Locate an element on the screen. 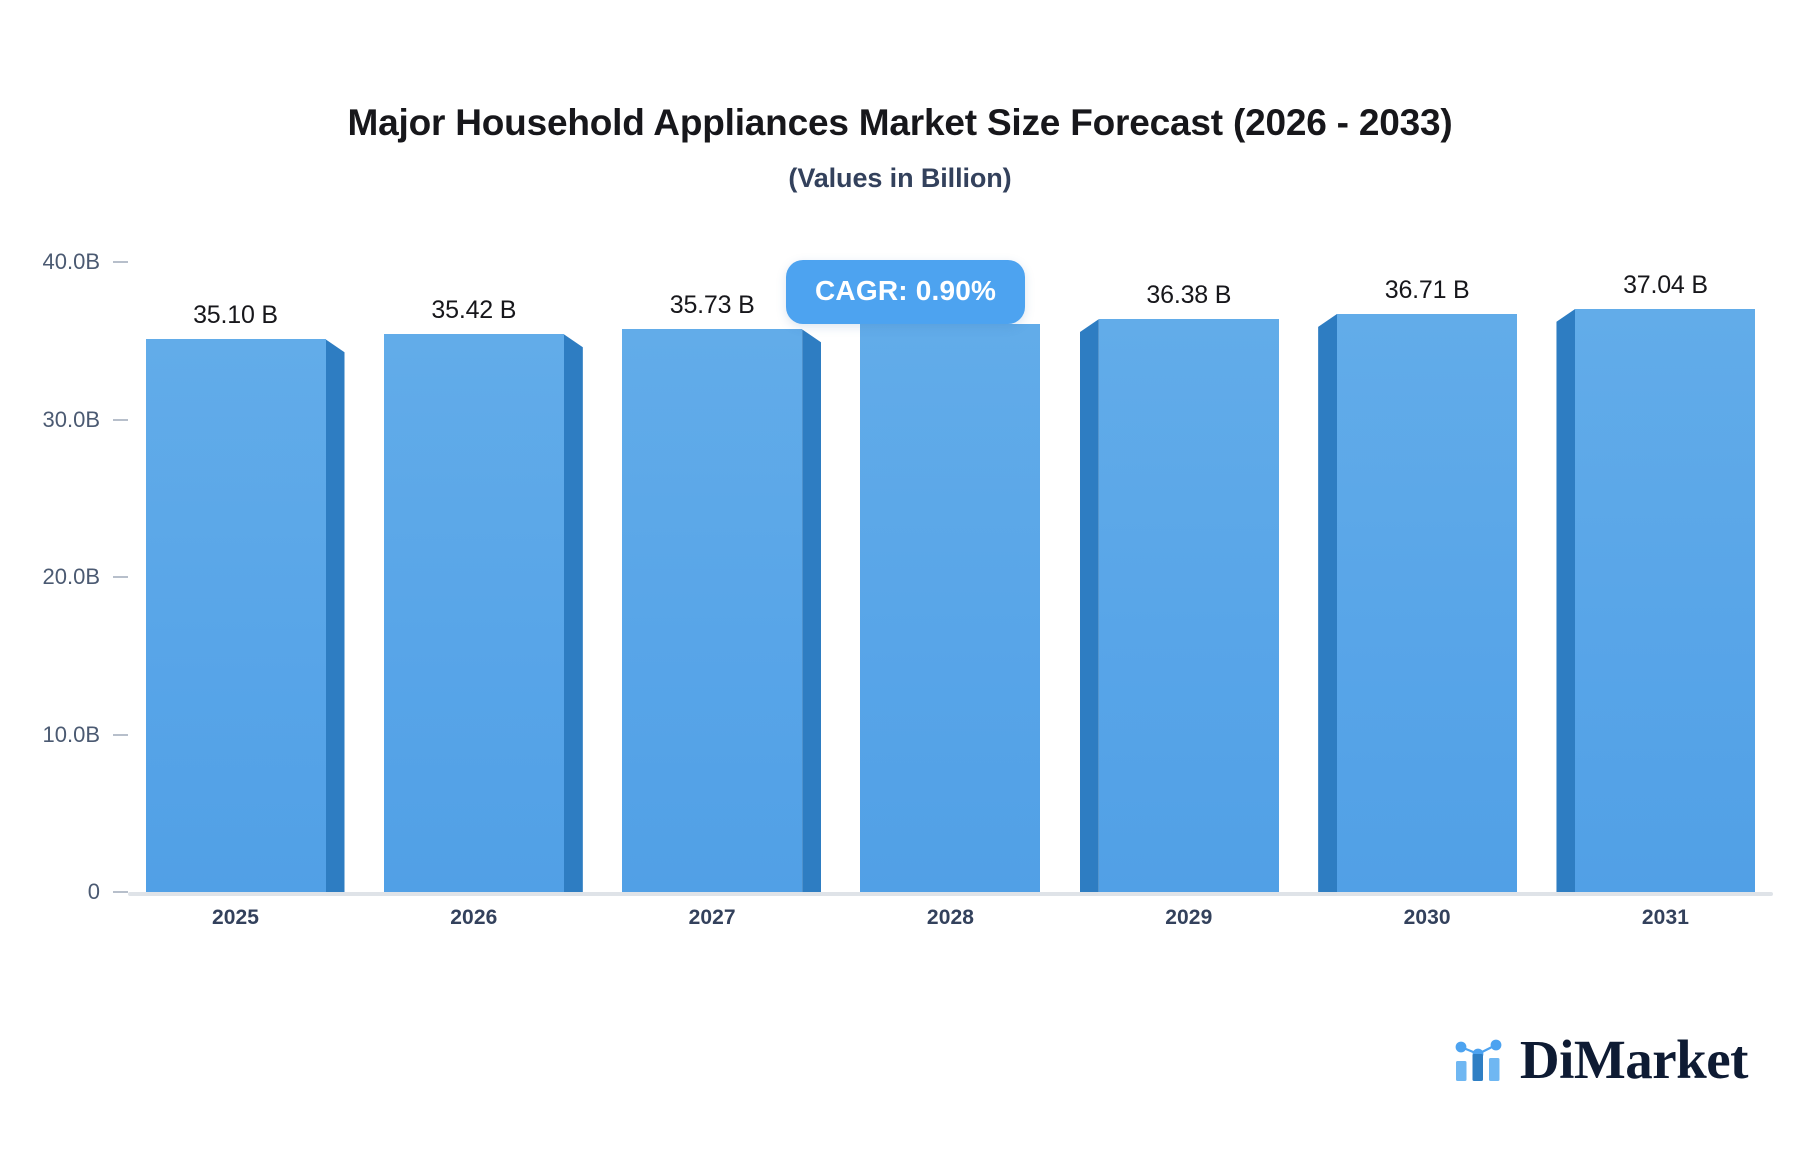 Image resolution: width=1800 pixels, height=1156 pixels. bar-value-label: 36.38 B is located at coordinates (1189, 295).